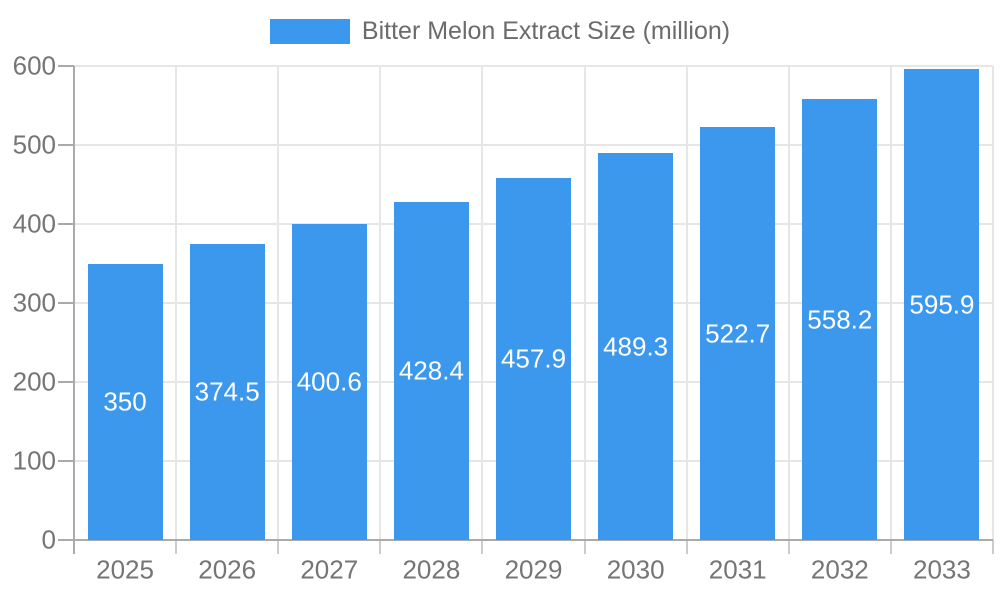  I want to click on bar-value-label: 558.2, so click(840, 319).